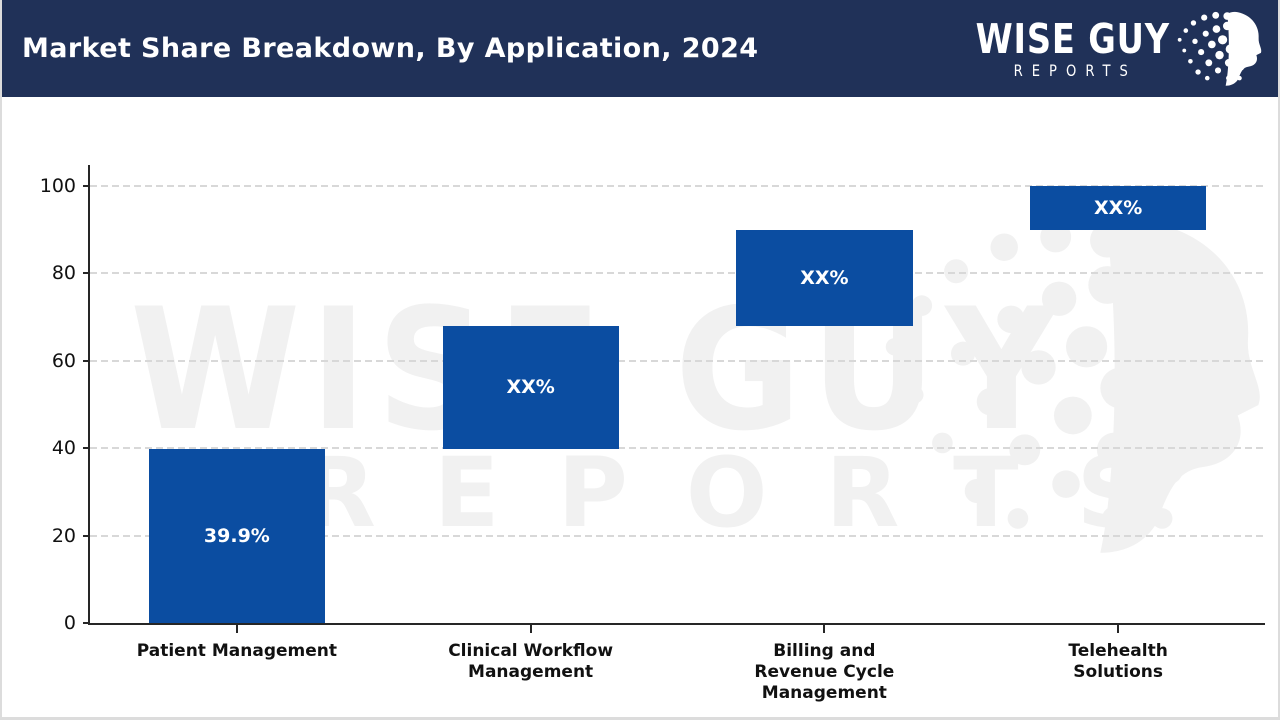 This screenshot has width=1280, height=720. I want to click on category-label: Patient Management, so click(236, 651).